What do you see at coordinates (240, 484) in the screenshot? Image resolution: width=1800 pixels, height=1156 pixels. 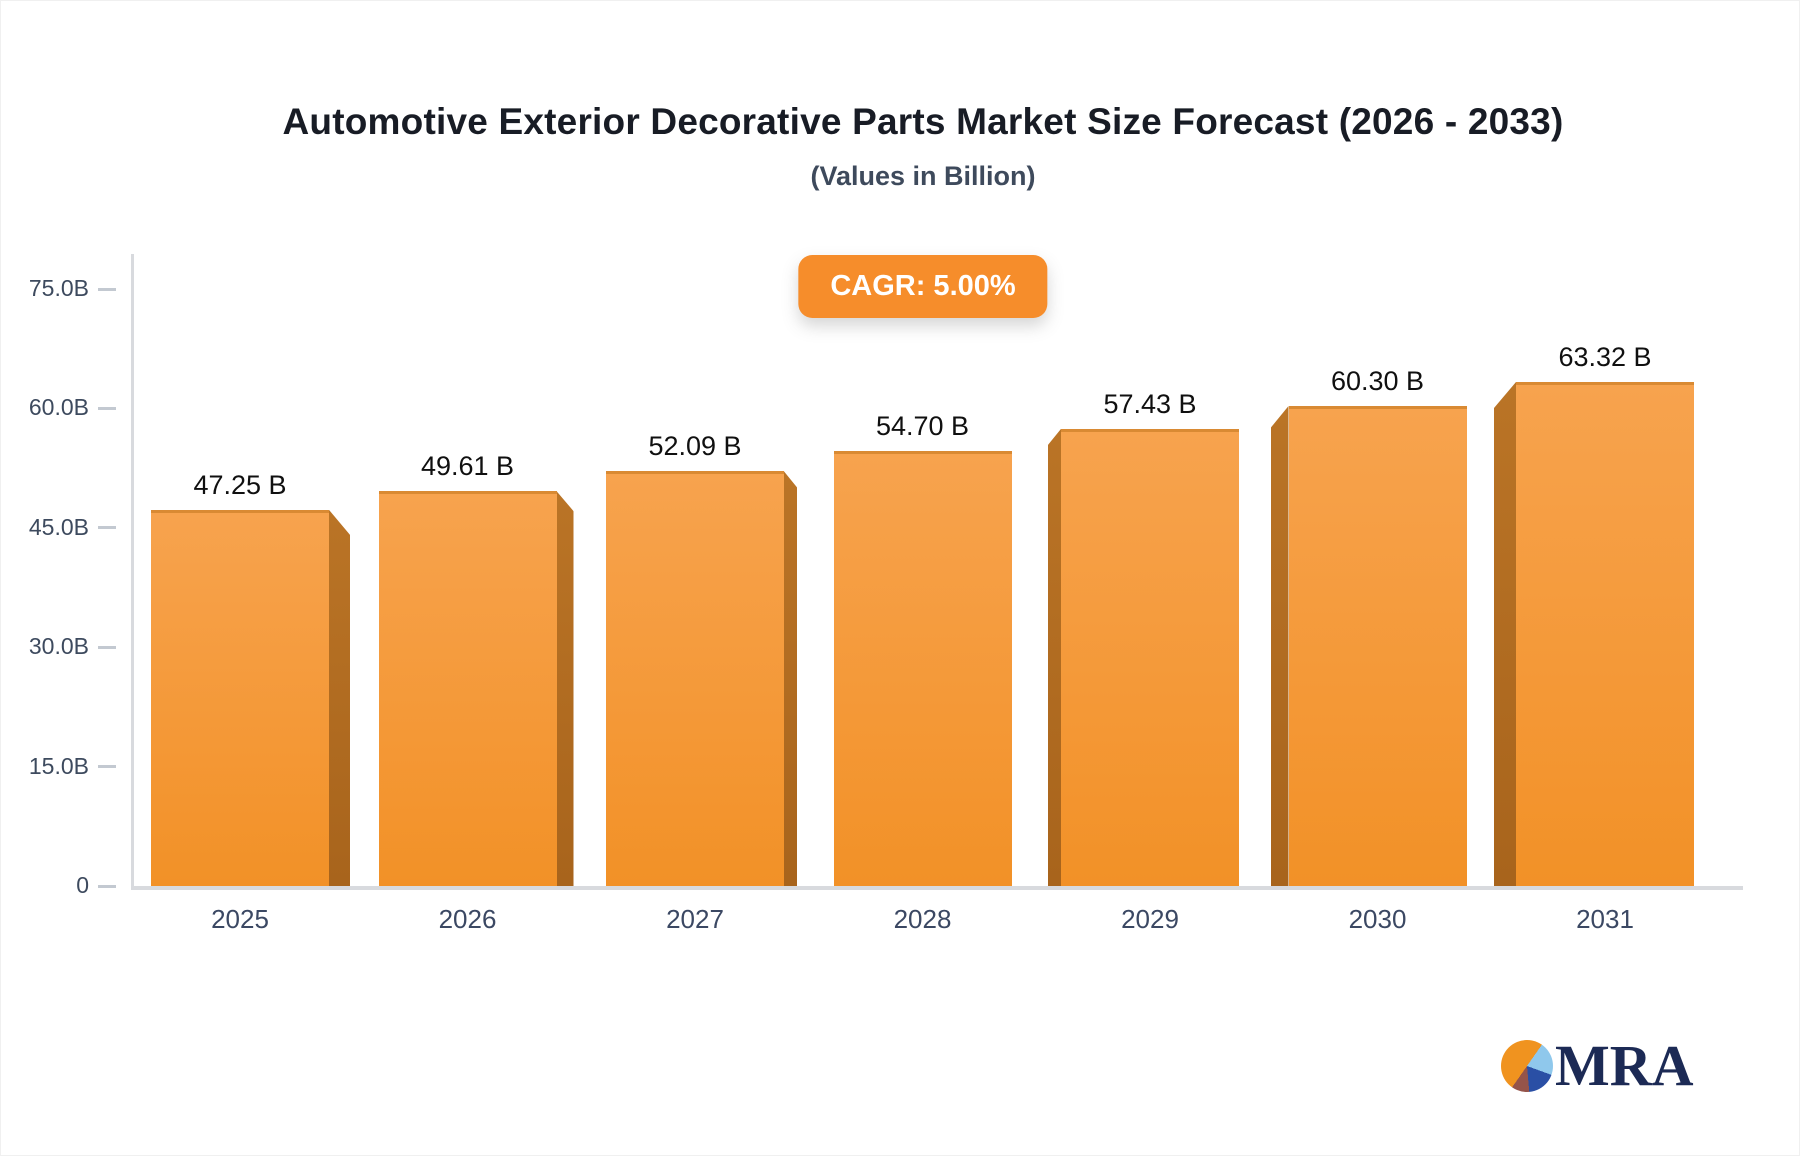 I see `bar-value-label: 47.25 B` at bounding box center [240, 484].